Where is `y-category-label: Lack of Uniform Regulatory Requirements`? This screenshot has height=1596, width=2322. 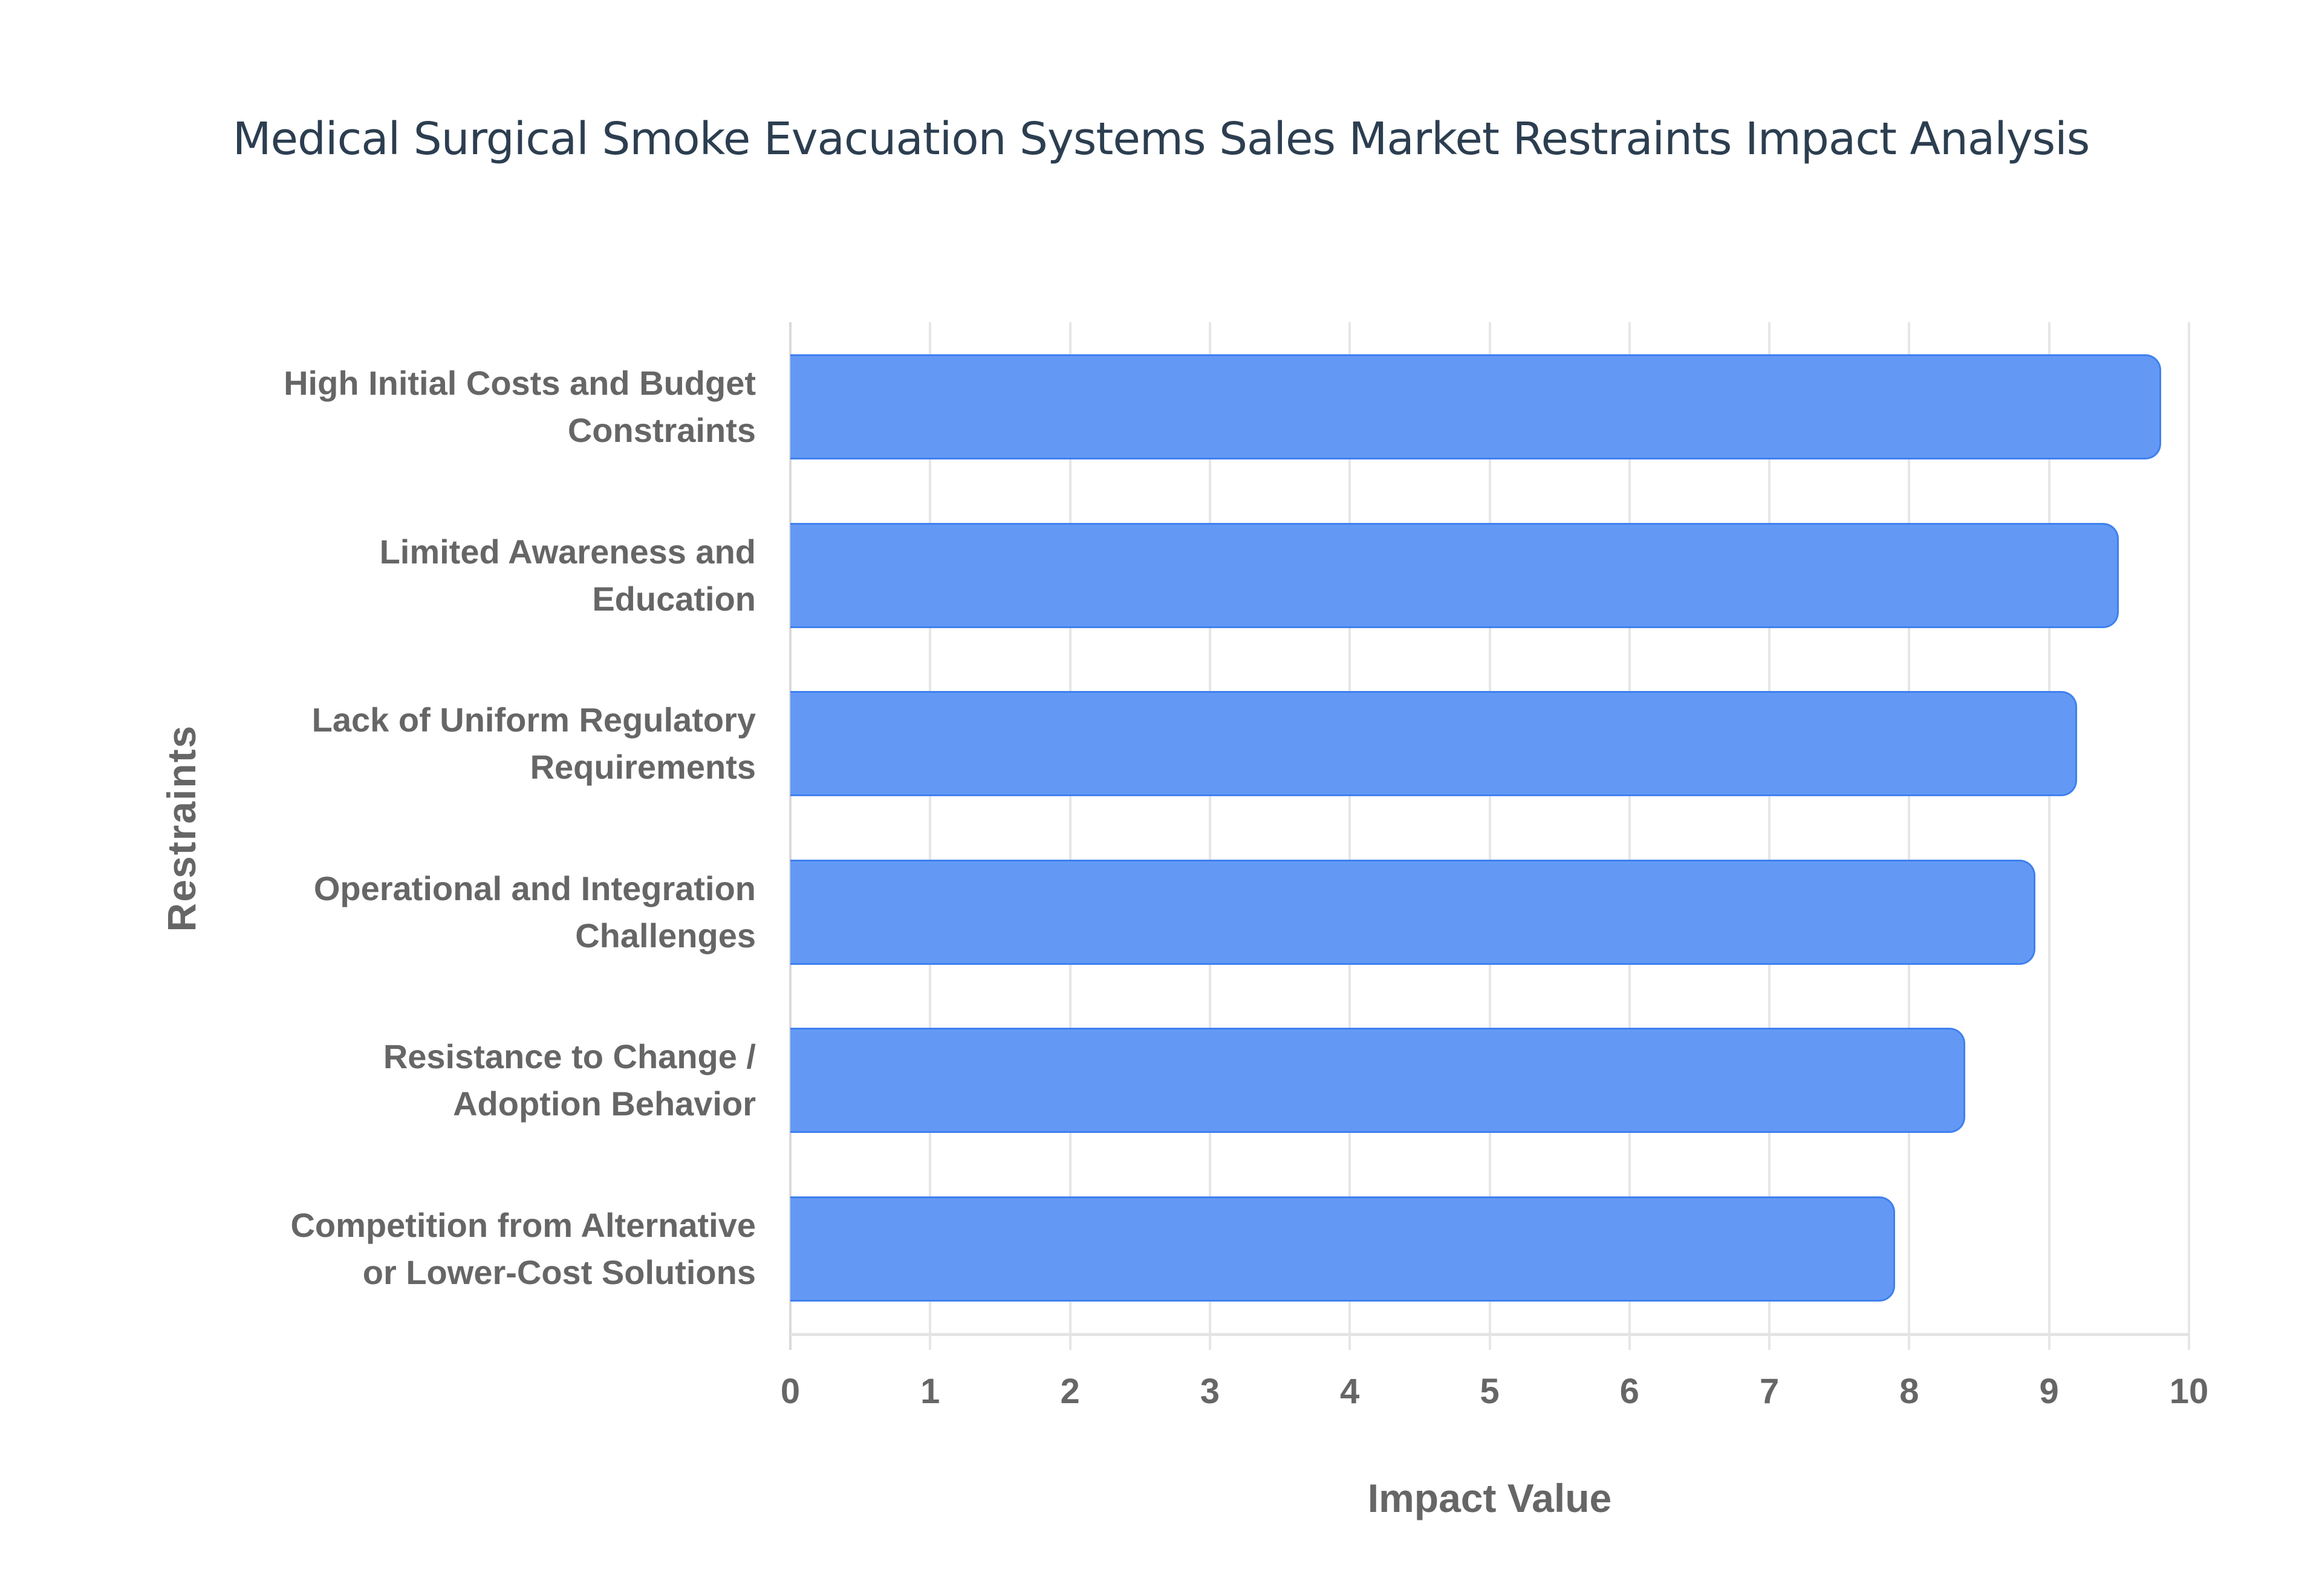 y-category-label: Lack of Uniform Regulatory Requirements is located at coordinates (533, 744).